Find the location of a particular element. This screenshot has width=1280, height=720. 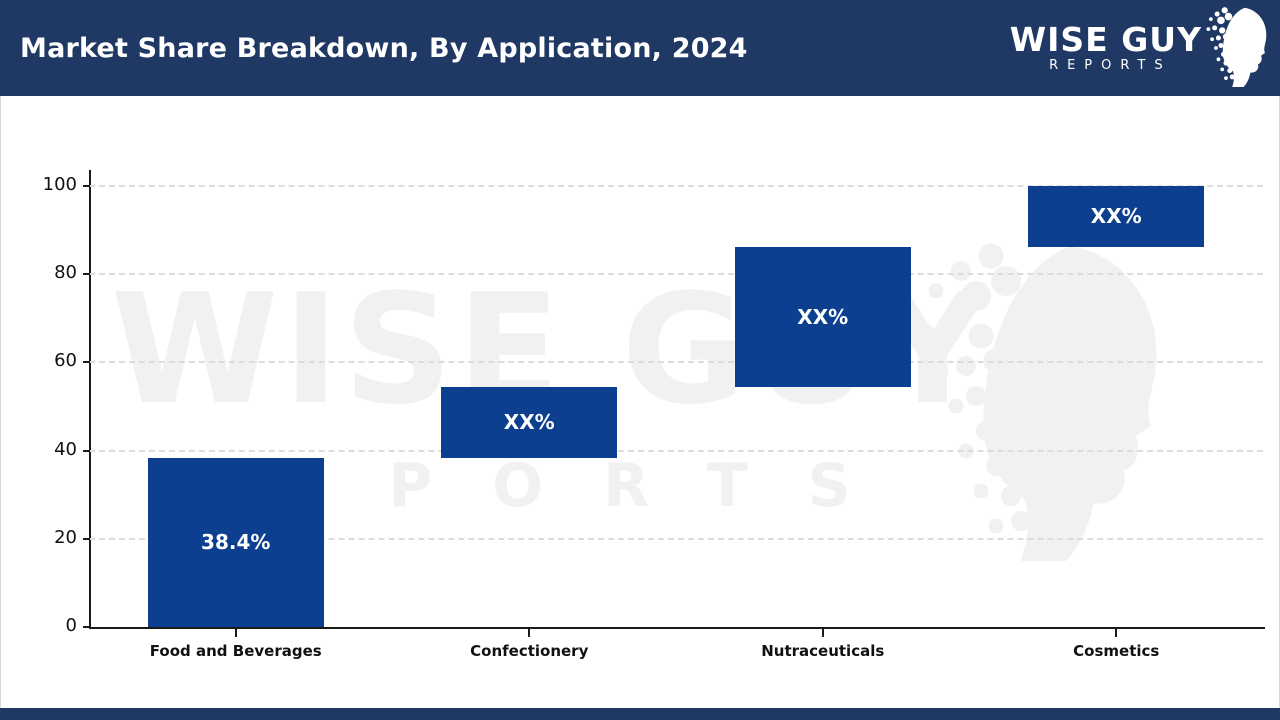

x-axis-line is located at coordinates (677, 628).